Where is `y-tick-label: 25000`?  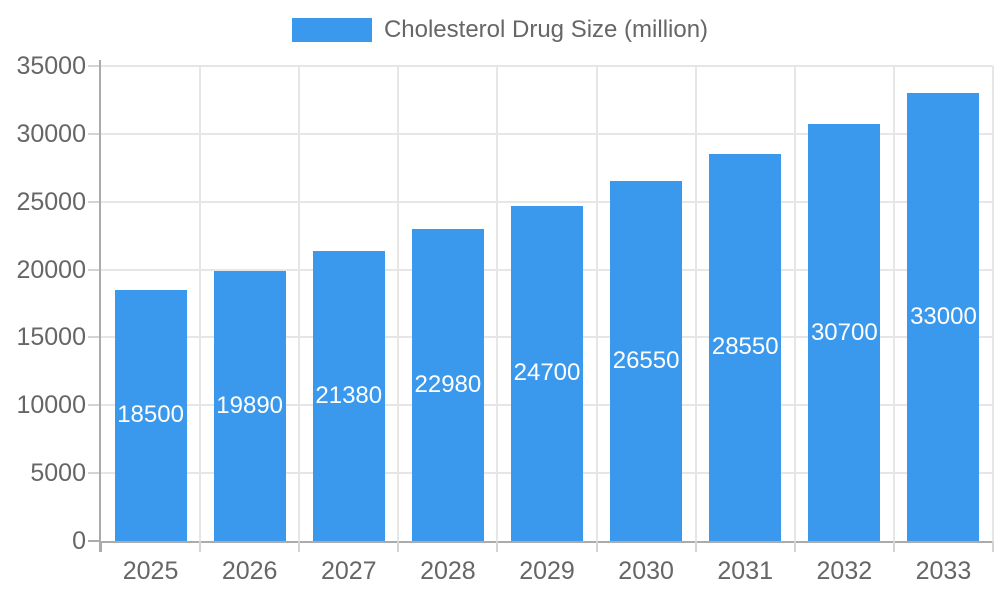
y-tick-label: 25000 is located at coordinates (51, 201).